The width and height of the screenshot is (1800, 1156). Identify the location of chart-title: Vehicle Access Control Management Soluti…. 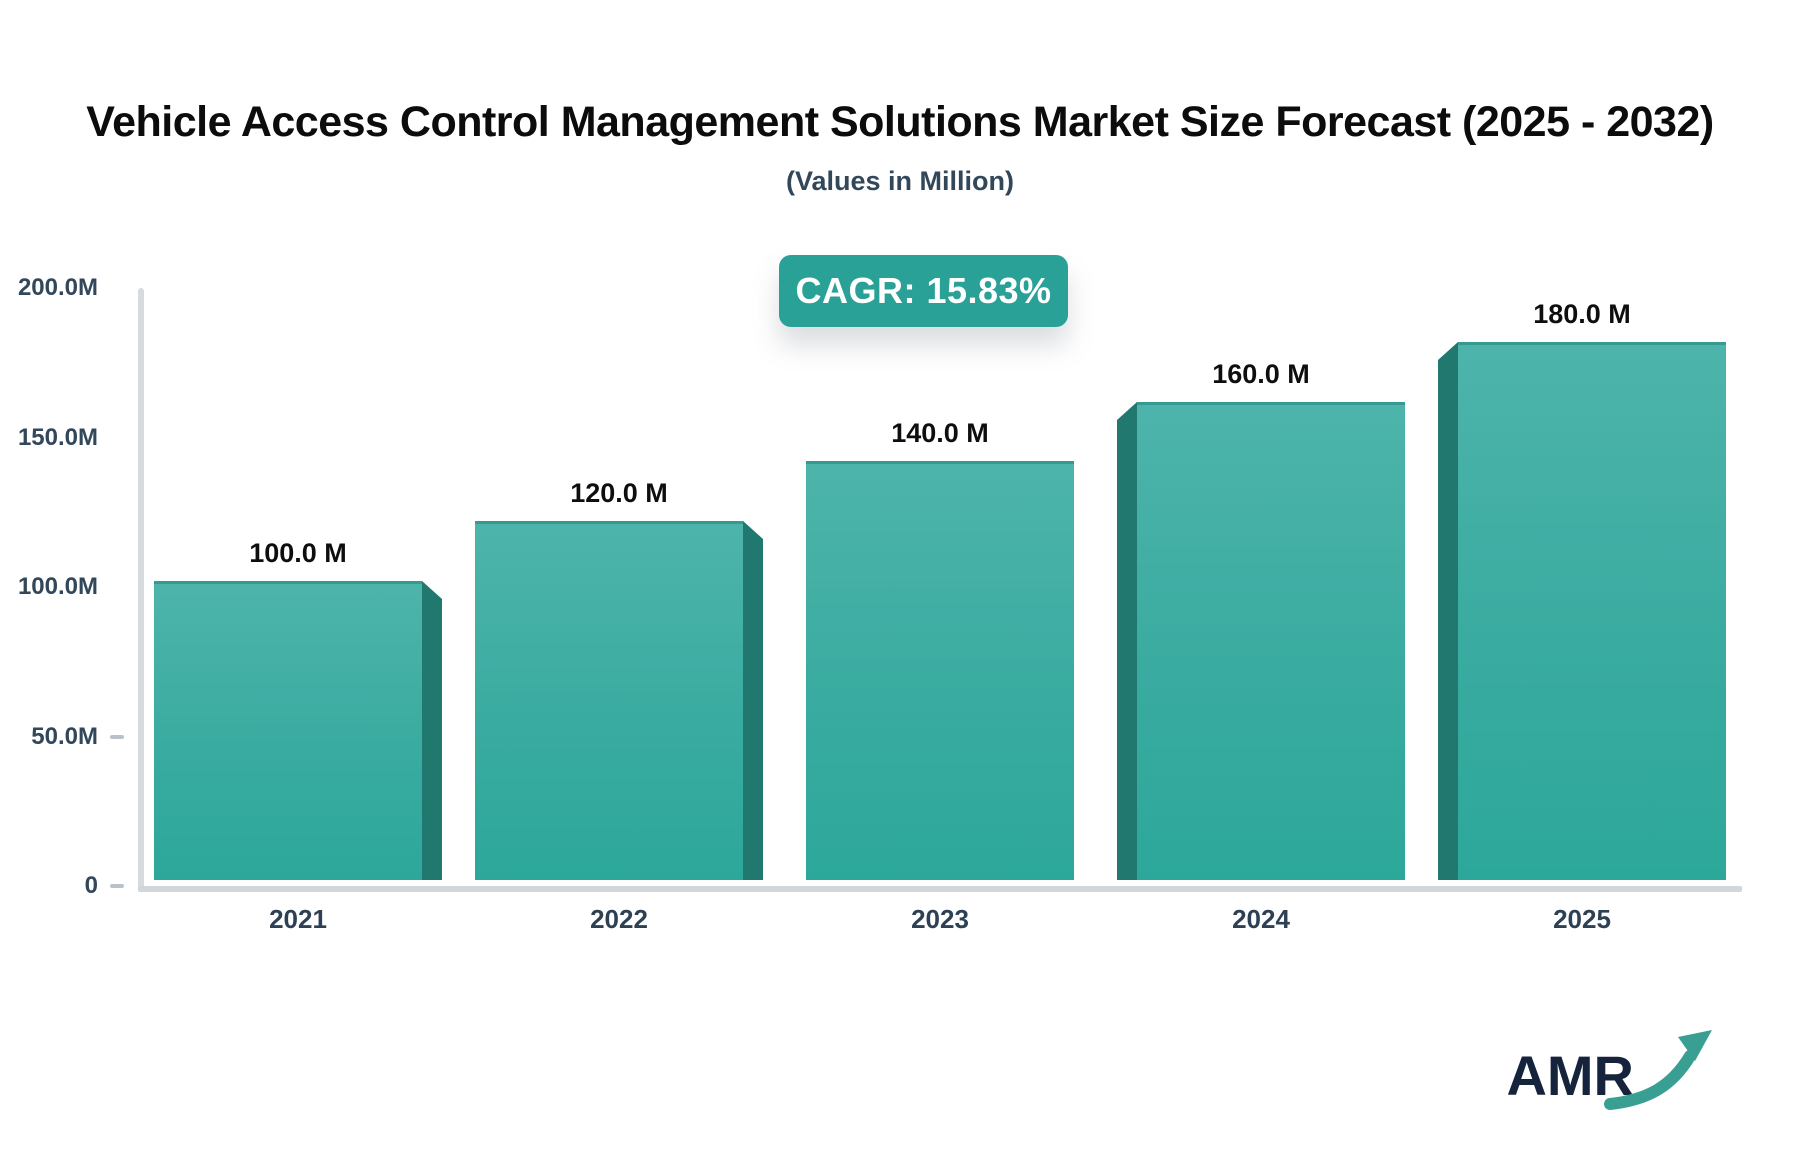
(900, 122).